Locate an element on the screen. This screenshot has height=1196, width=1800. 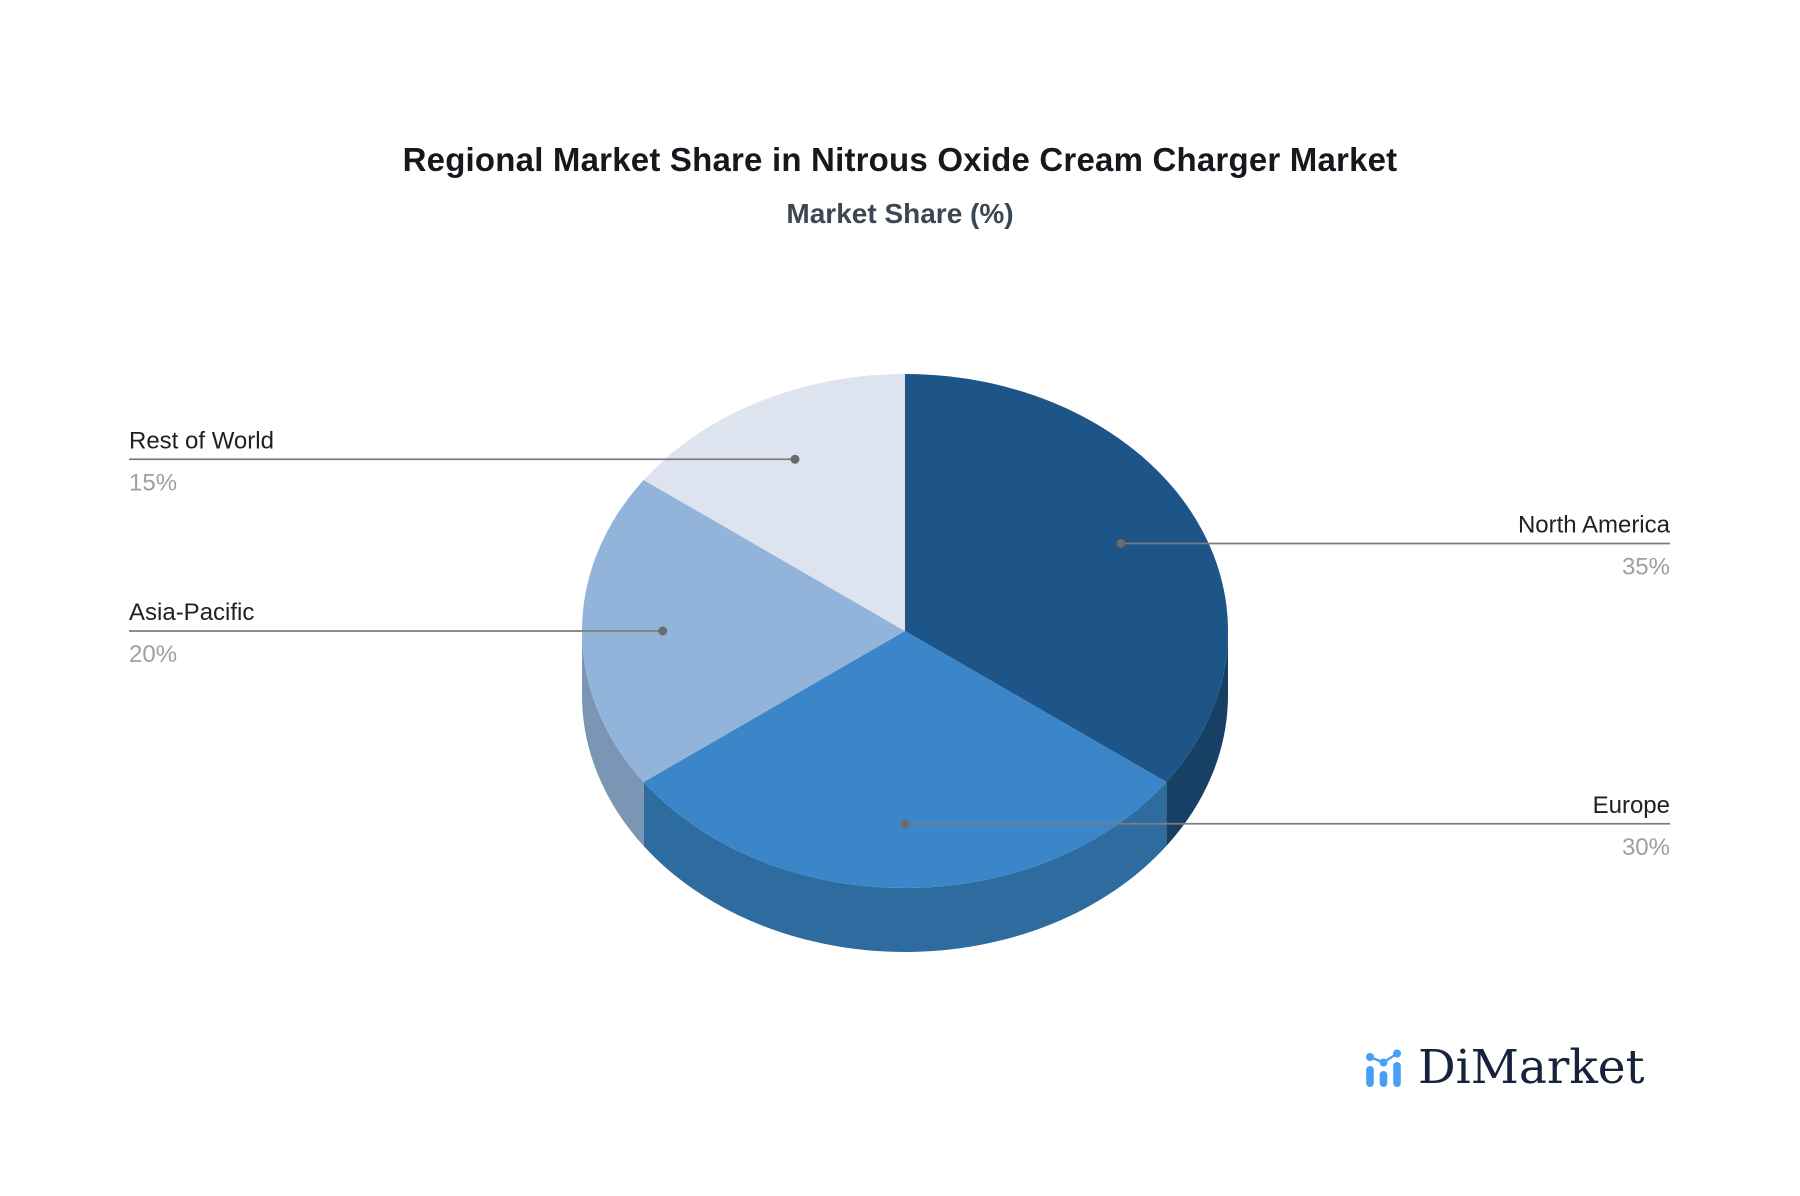
pie-slice-north-america is located at coordinates (1066, 578).